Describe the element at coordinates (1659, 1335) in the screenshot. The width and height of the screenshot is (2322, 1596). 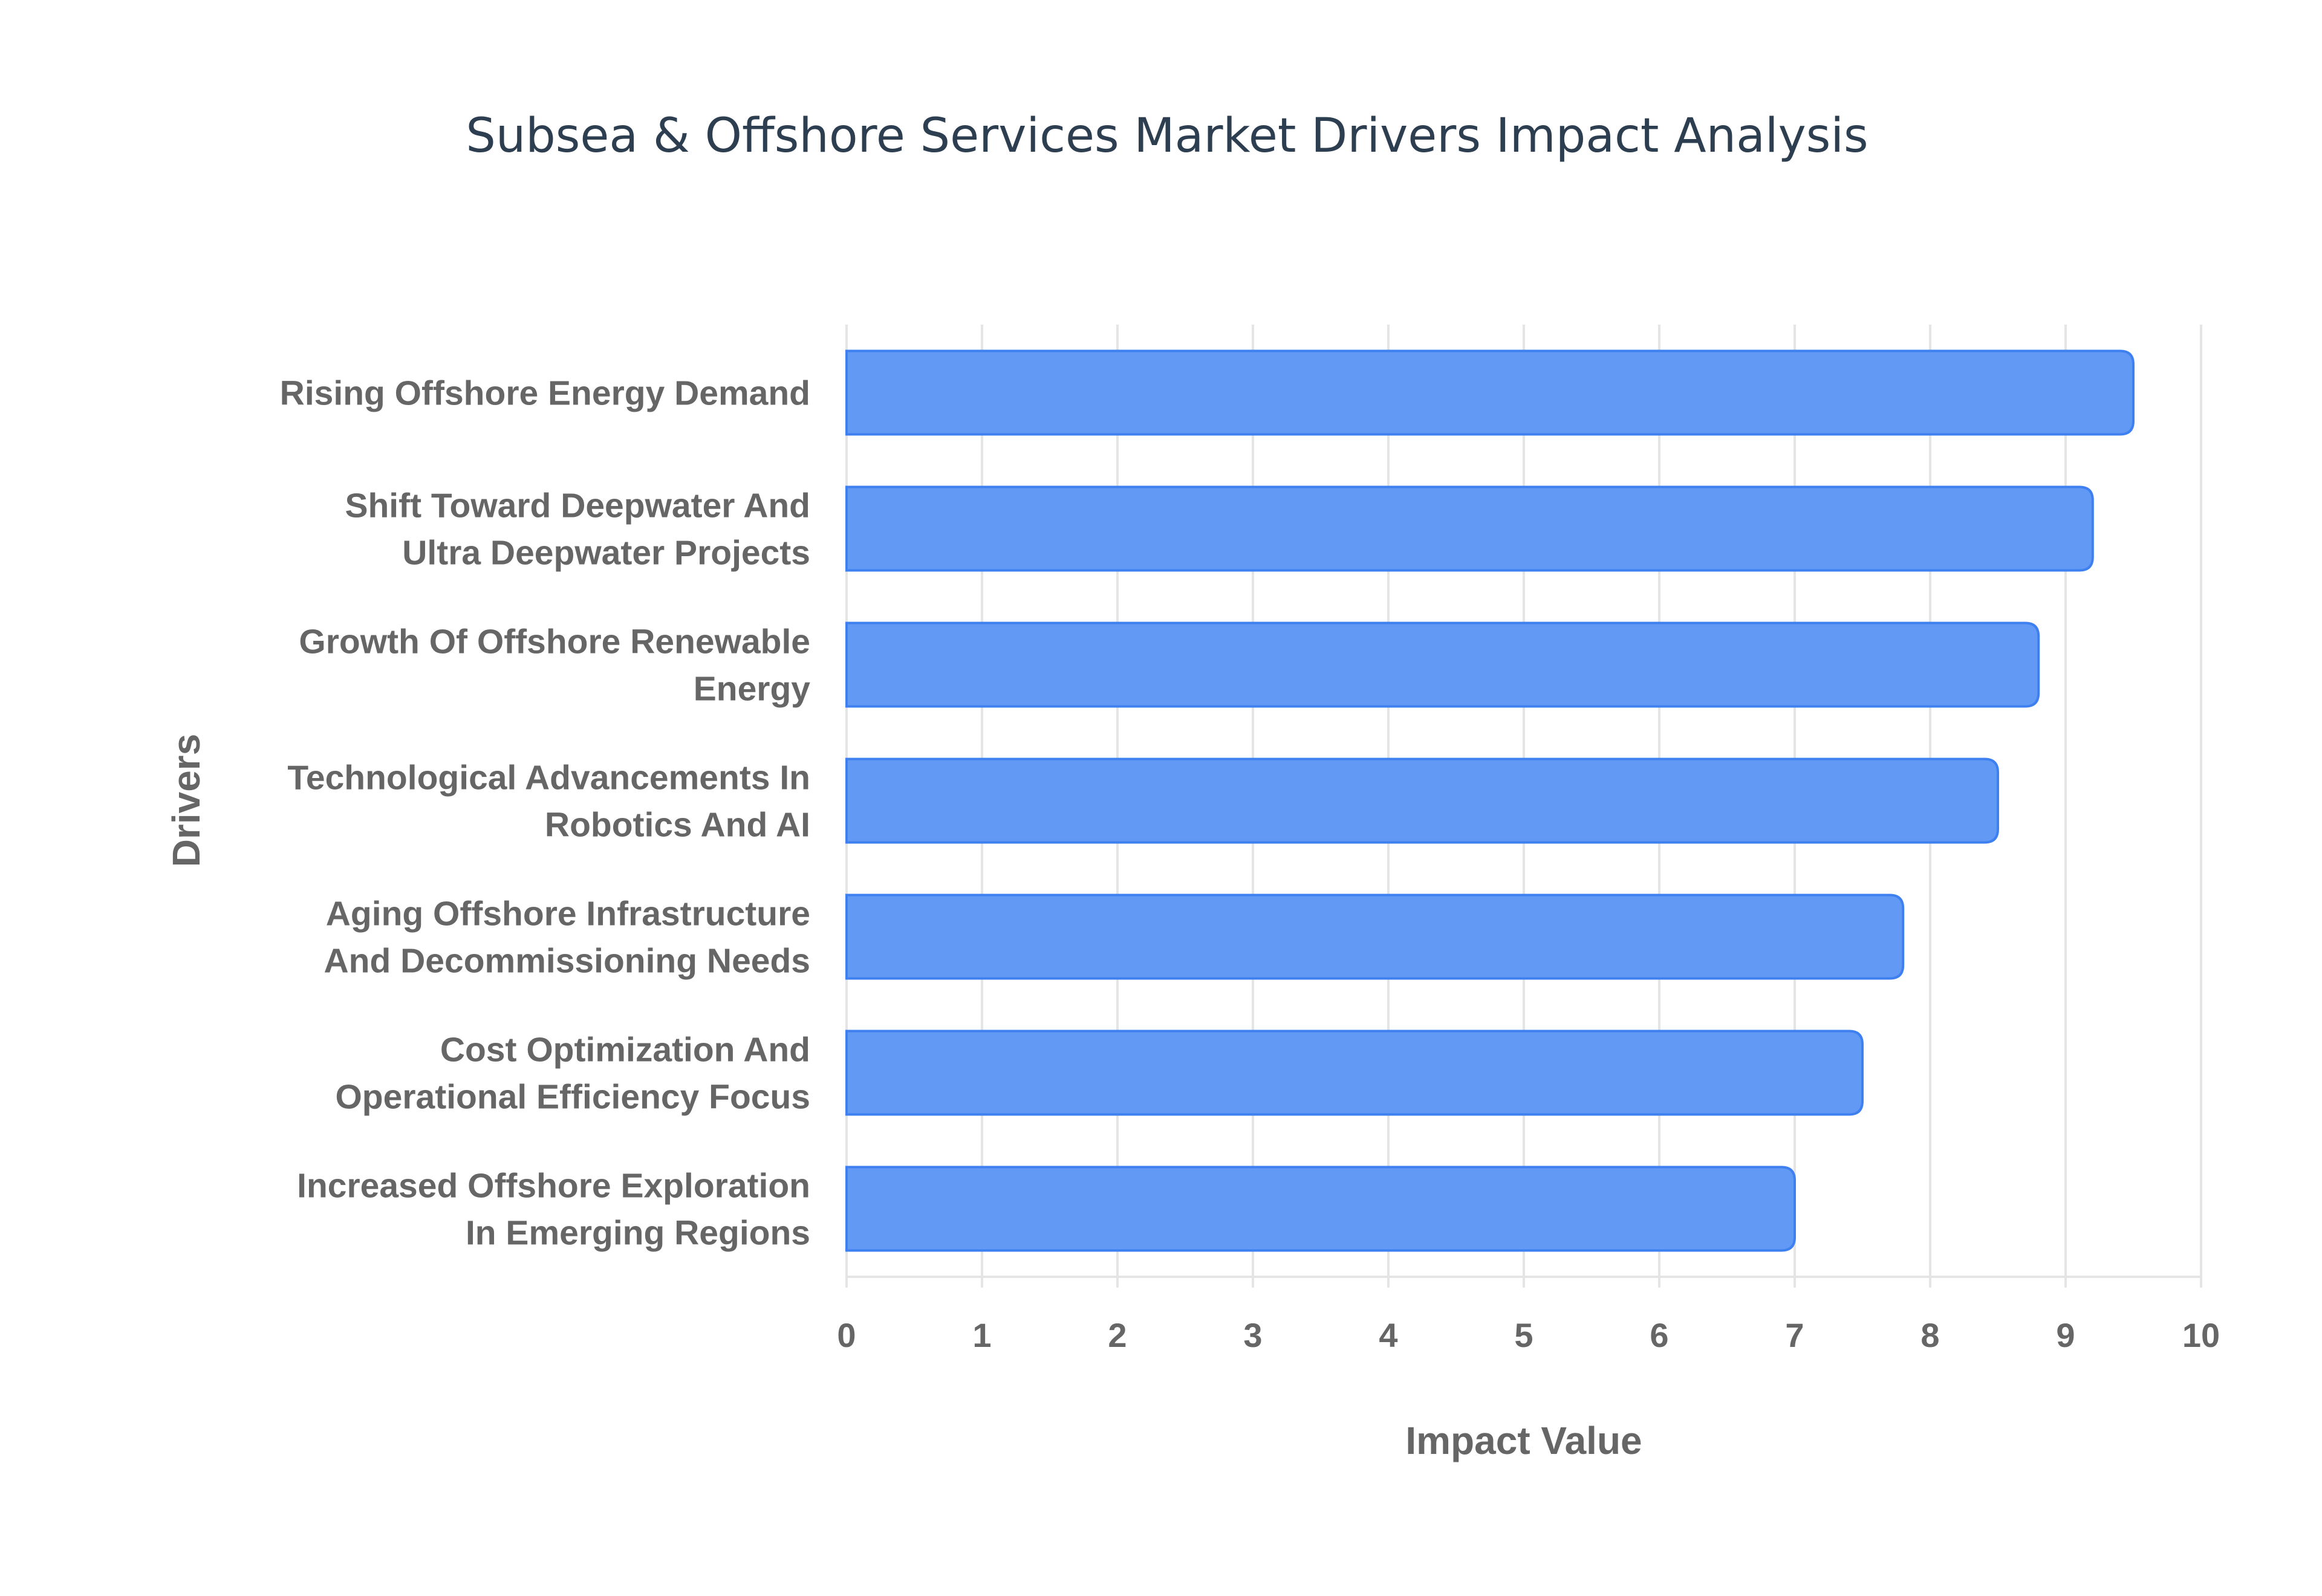
I see `x-tick-label: 6` at that location.